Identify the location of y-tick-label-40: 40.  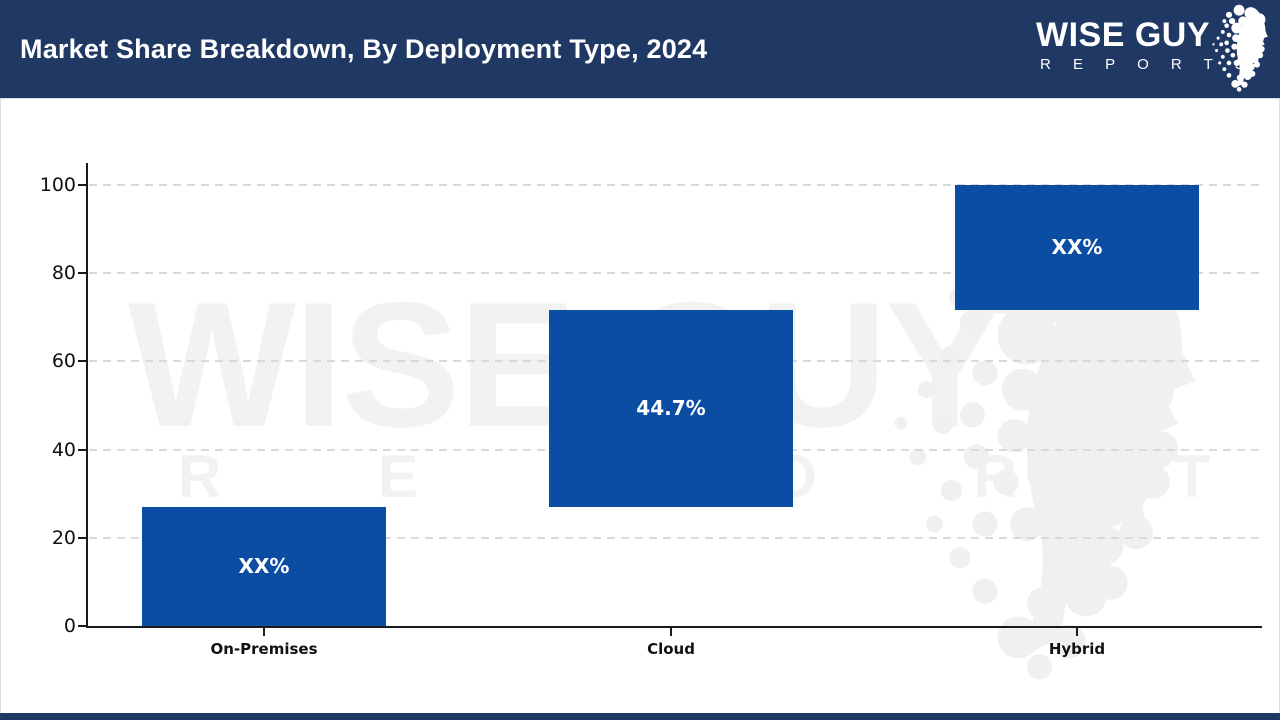
(63, 449).